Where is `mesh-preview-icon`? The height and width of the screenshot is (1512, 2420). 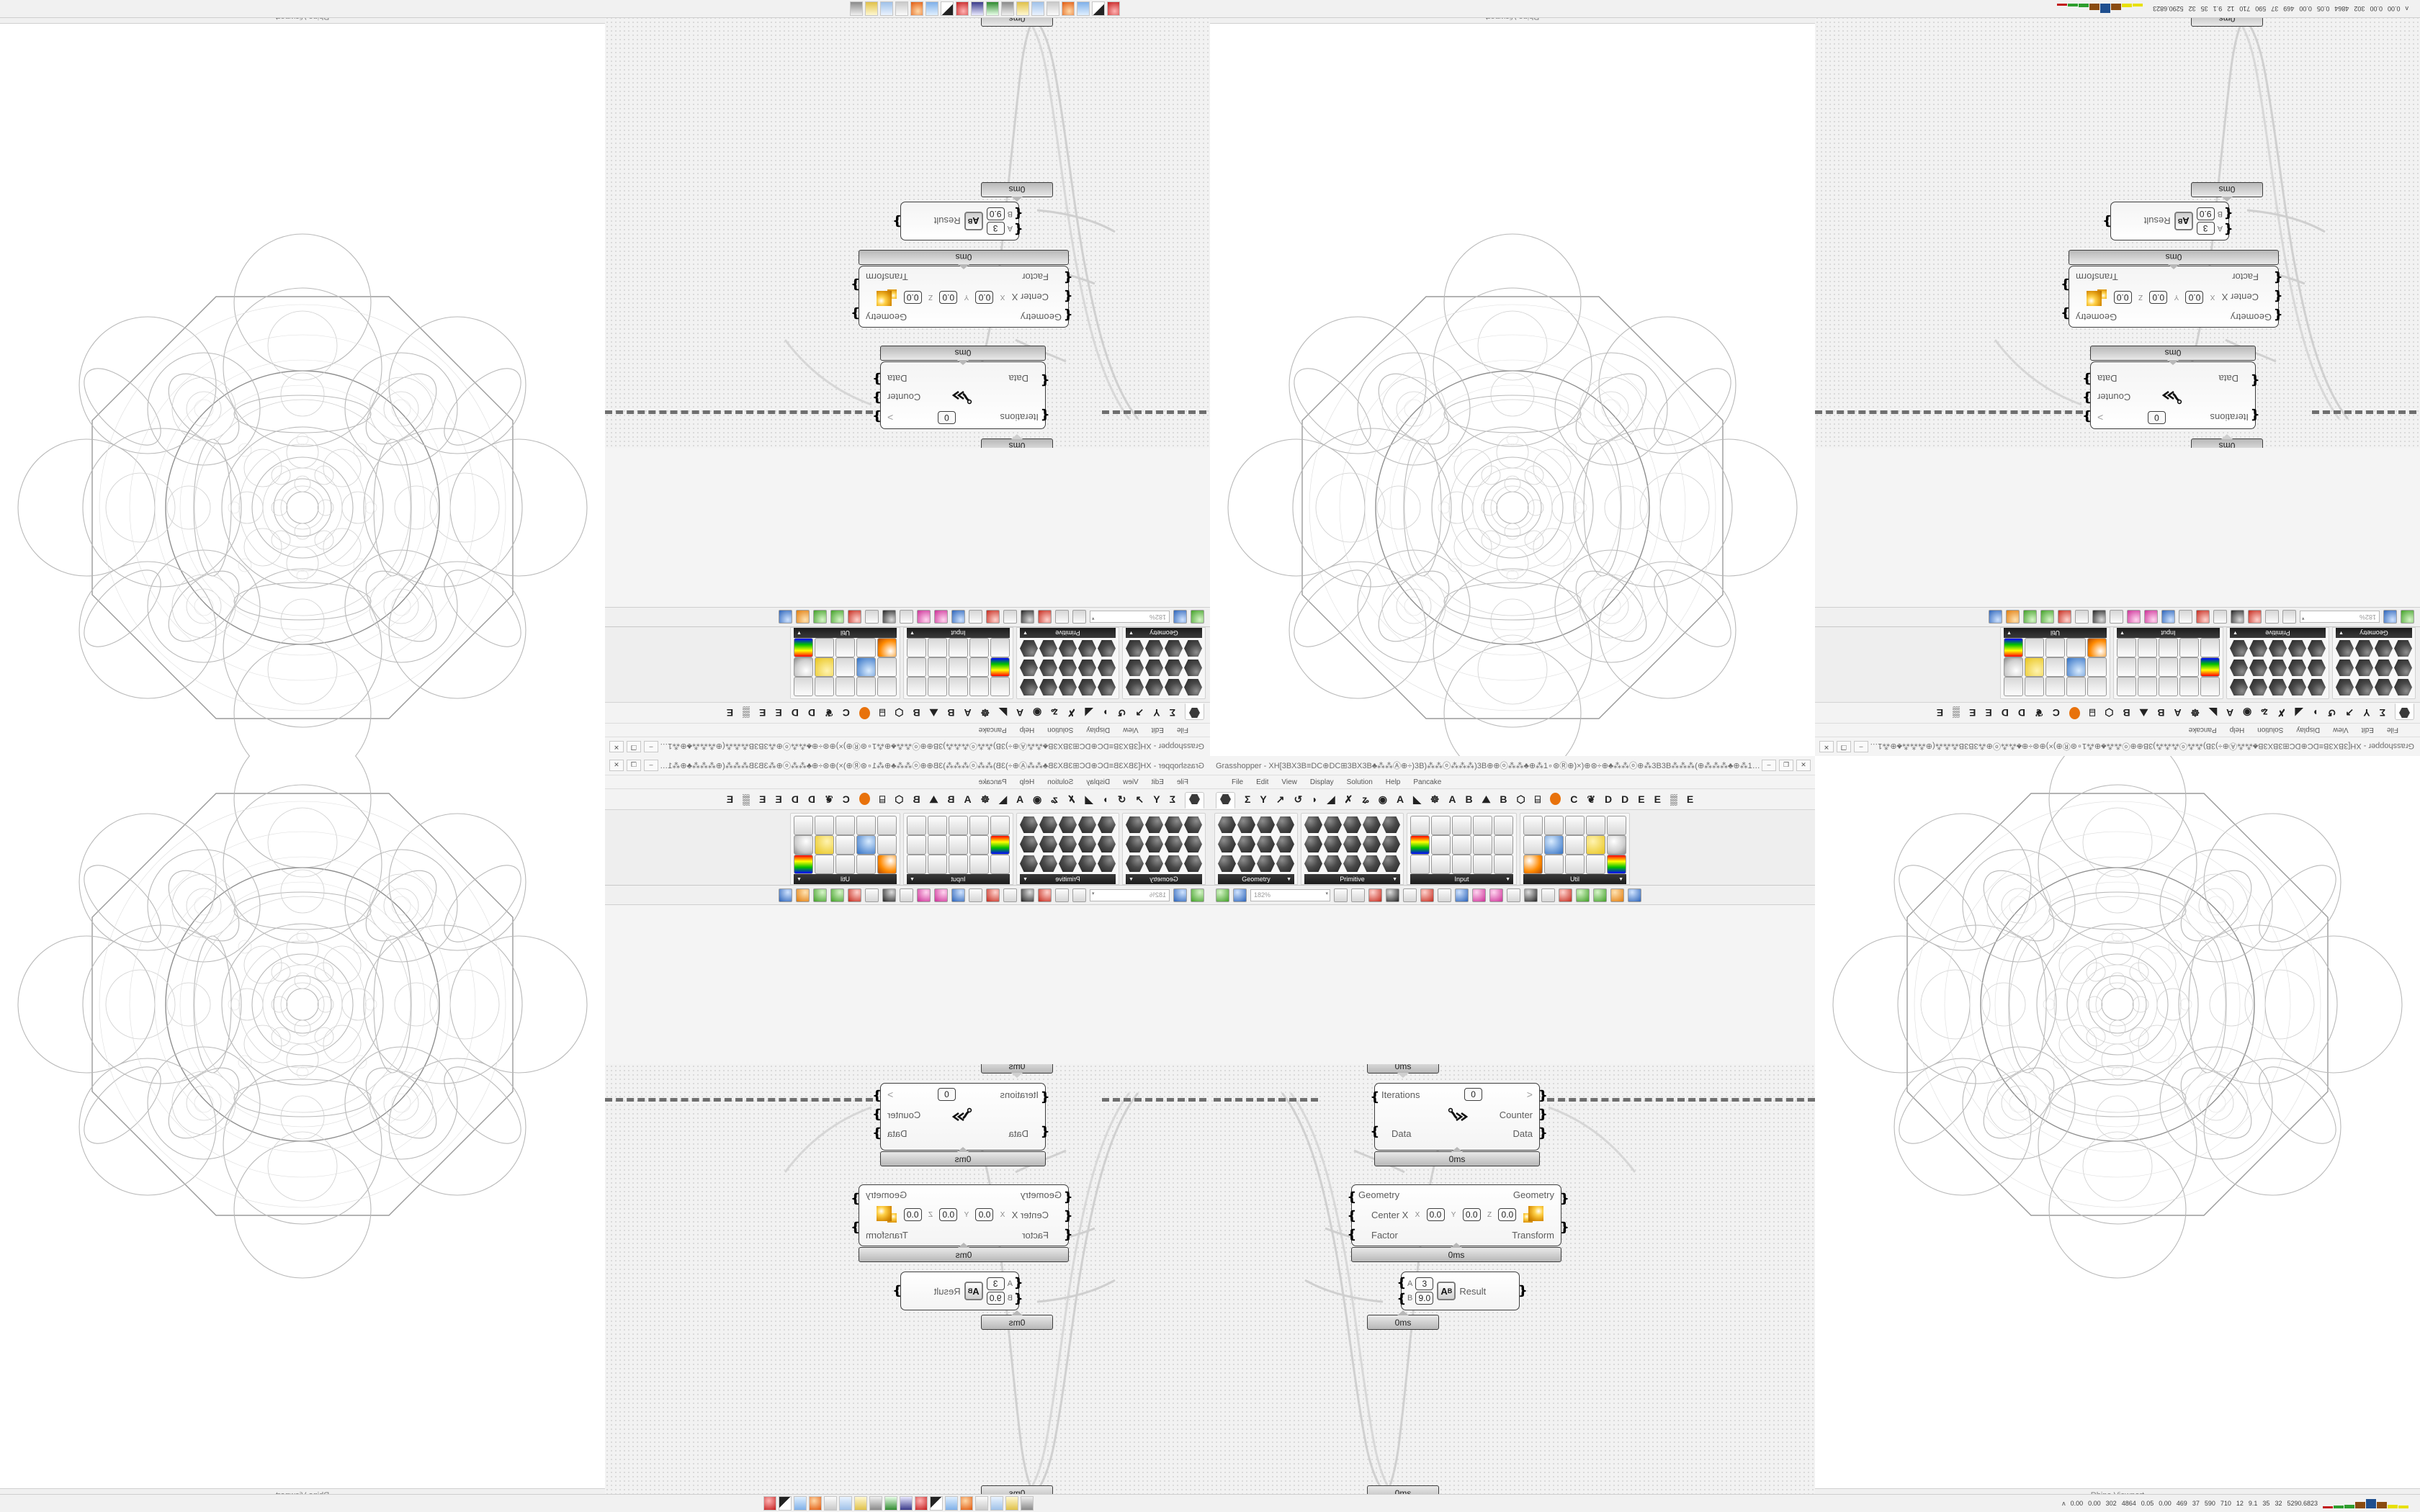 mesh-preview-icon is located at coordinates (2220, 617).